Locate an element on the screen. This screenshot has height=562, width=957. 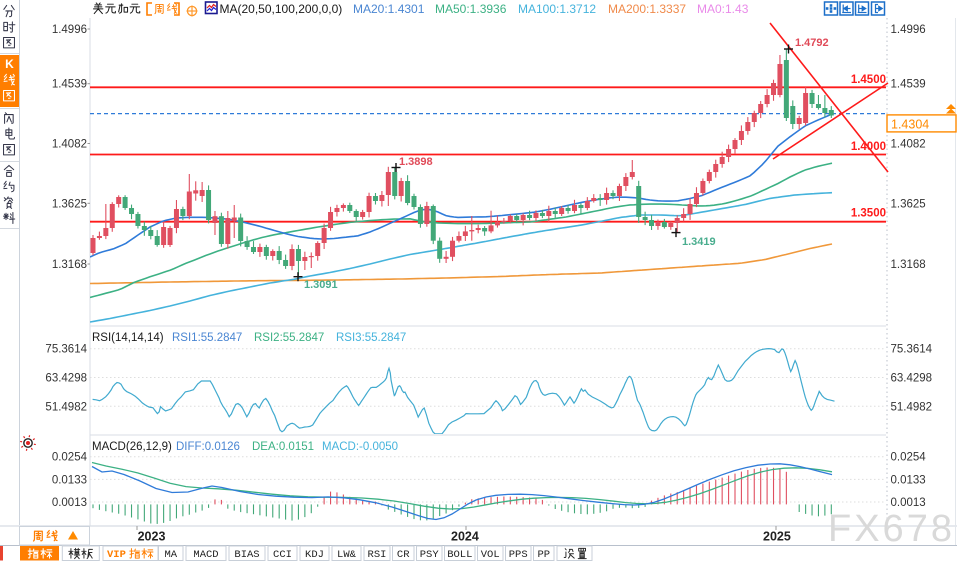
svg-text: RSI3:55.2847 is located at coordinates (371, 338).